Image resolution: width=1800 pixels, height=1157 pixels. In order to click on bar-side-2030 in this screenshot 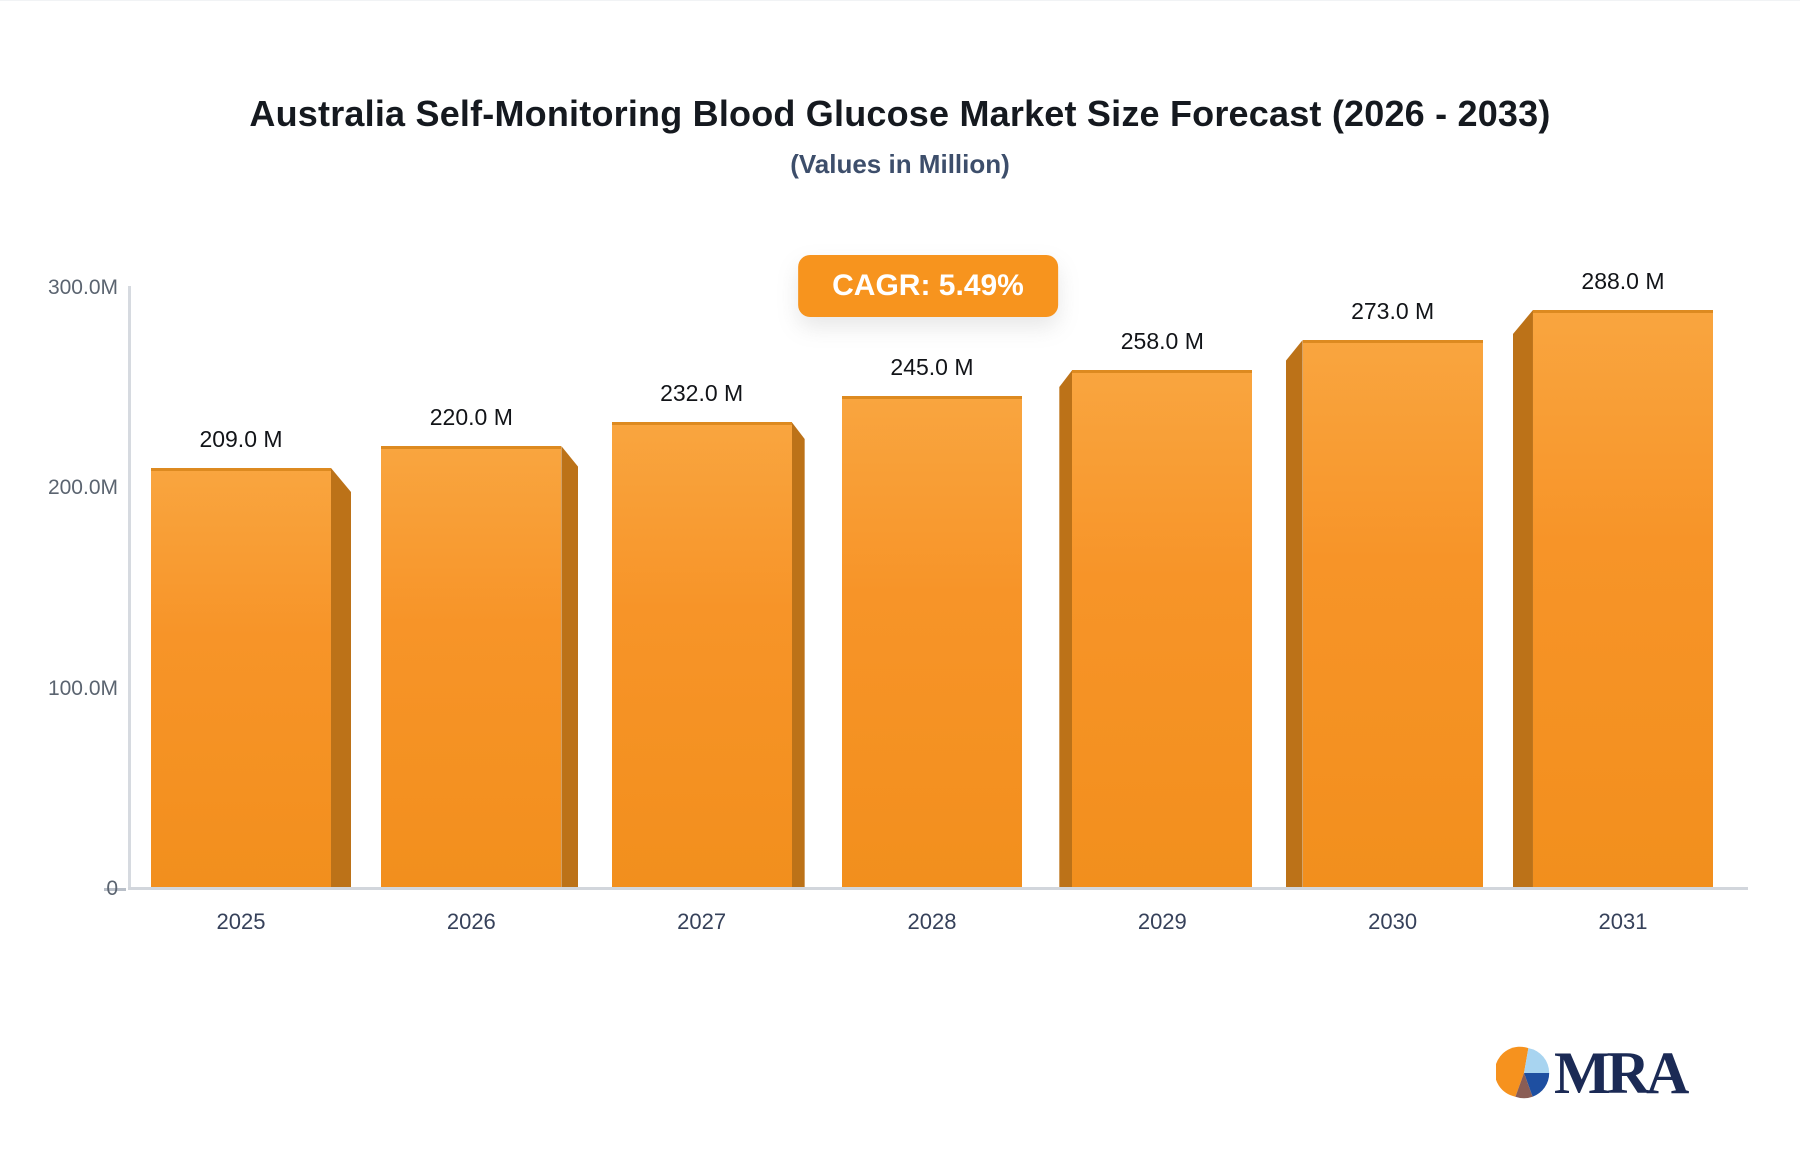, I will do `click(1294, 613)`.